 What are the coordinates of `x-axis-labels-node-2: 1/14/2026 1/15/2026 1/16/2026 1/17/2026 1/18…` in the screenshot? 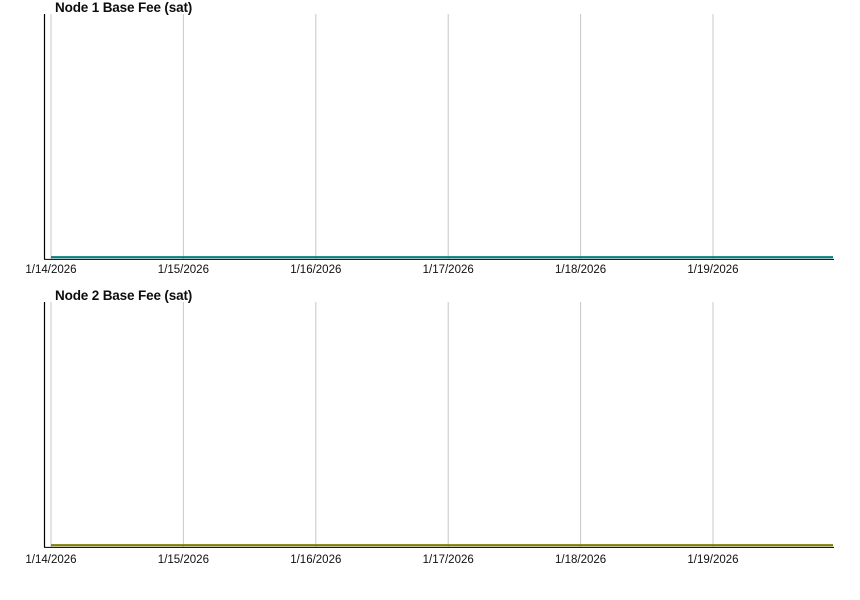 It's located at (430, 561).